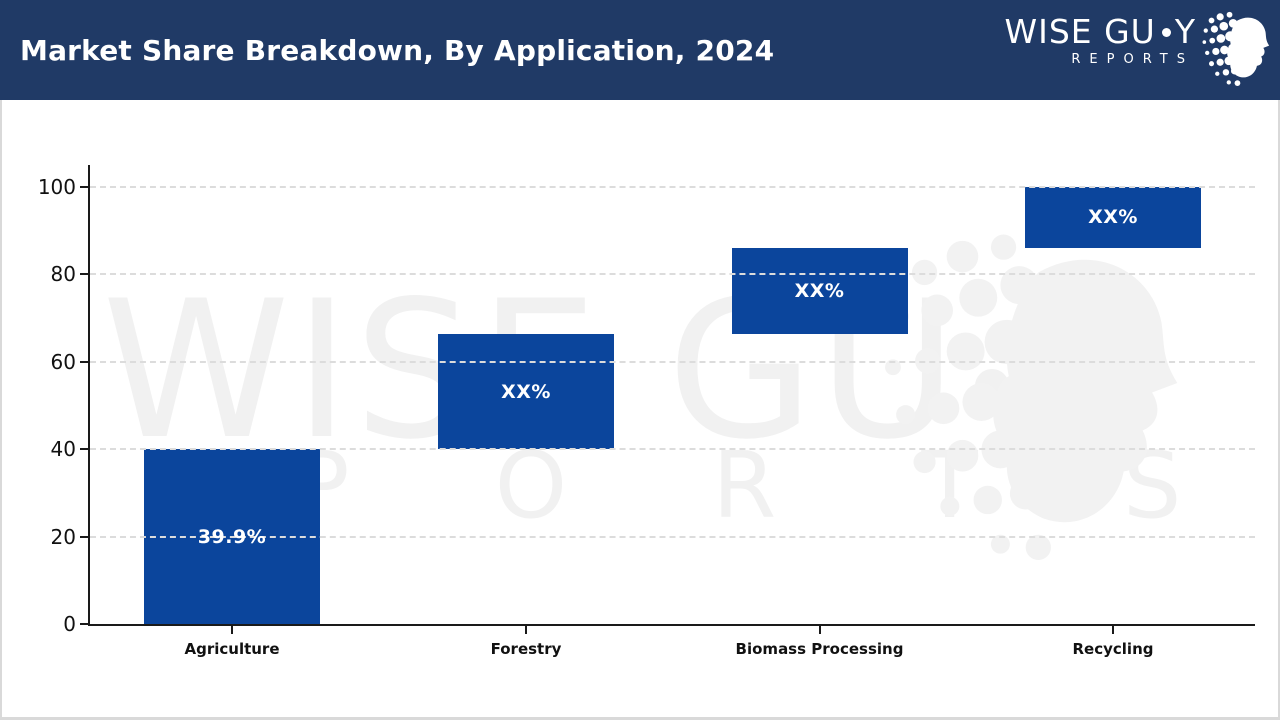  I want to click on brand-logo: WISE GU Y REPORTS, so click(1100, 40).